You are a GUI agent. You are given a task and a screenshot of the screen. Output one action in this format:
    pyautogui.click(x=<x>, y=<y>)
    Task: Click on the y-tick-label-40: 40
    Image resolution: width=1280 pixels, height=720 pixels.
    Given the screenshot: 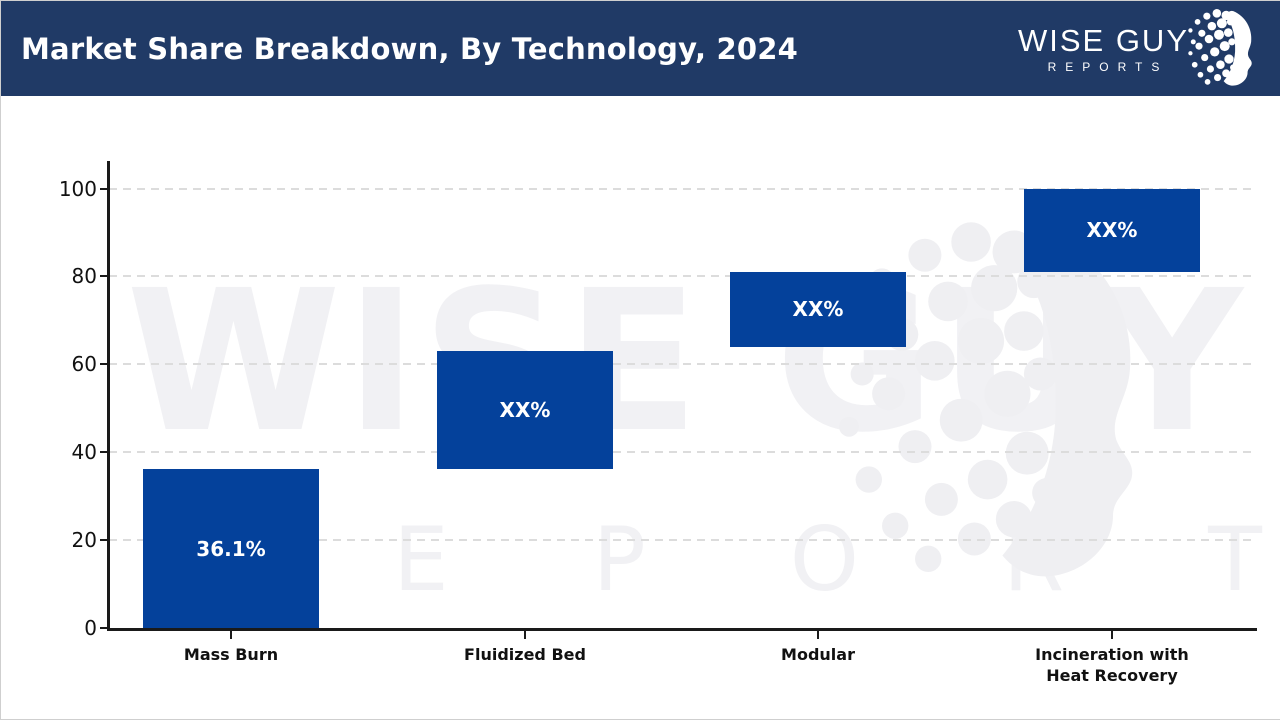 What is the action you would take?
    pyautogui.click(x=84, y=452)
    